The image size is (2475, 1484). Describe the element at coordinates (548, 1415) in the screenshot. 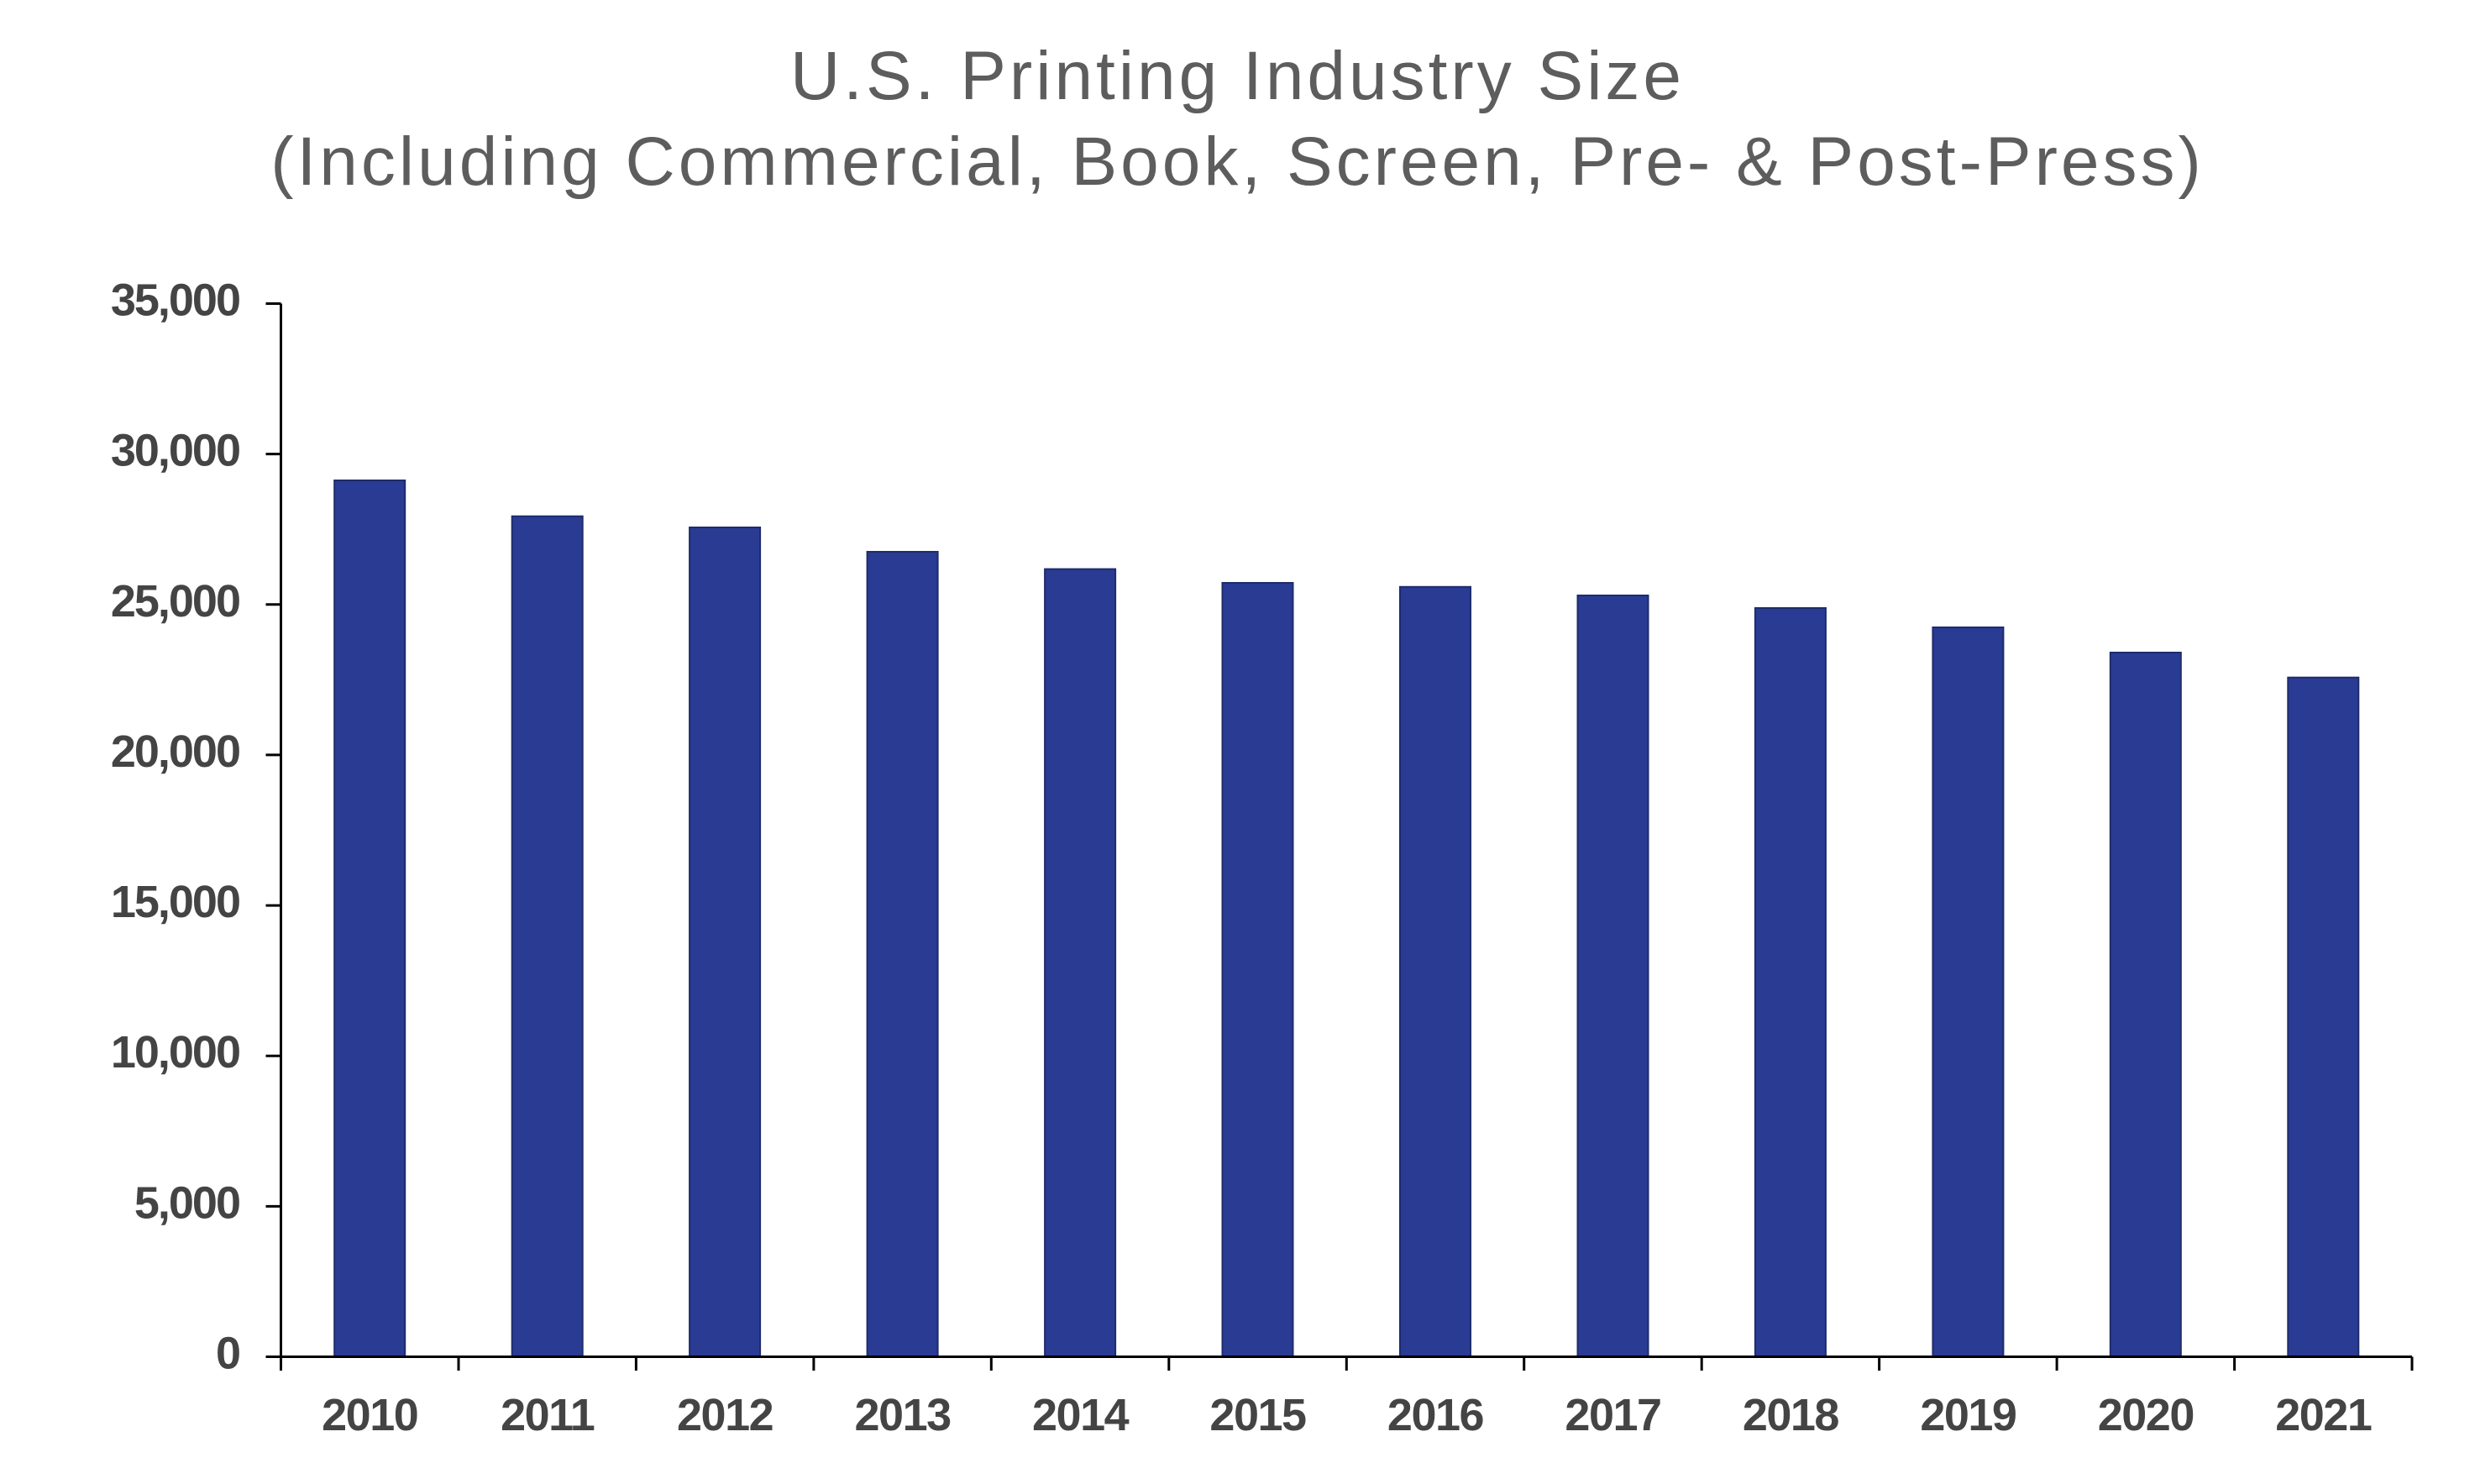

I see `svg-text: 2011` at that location.